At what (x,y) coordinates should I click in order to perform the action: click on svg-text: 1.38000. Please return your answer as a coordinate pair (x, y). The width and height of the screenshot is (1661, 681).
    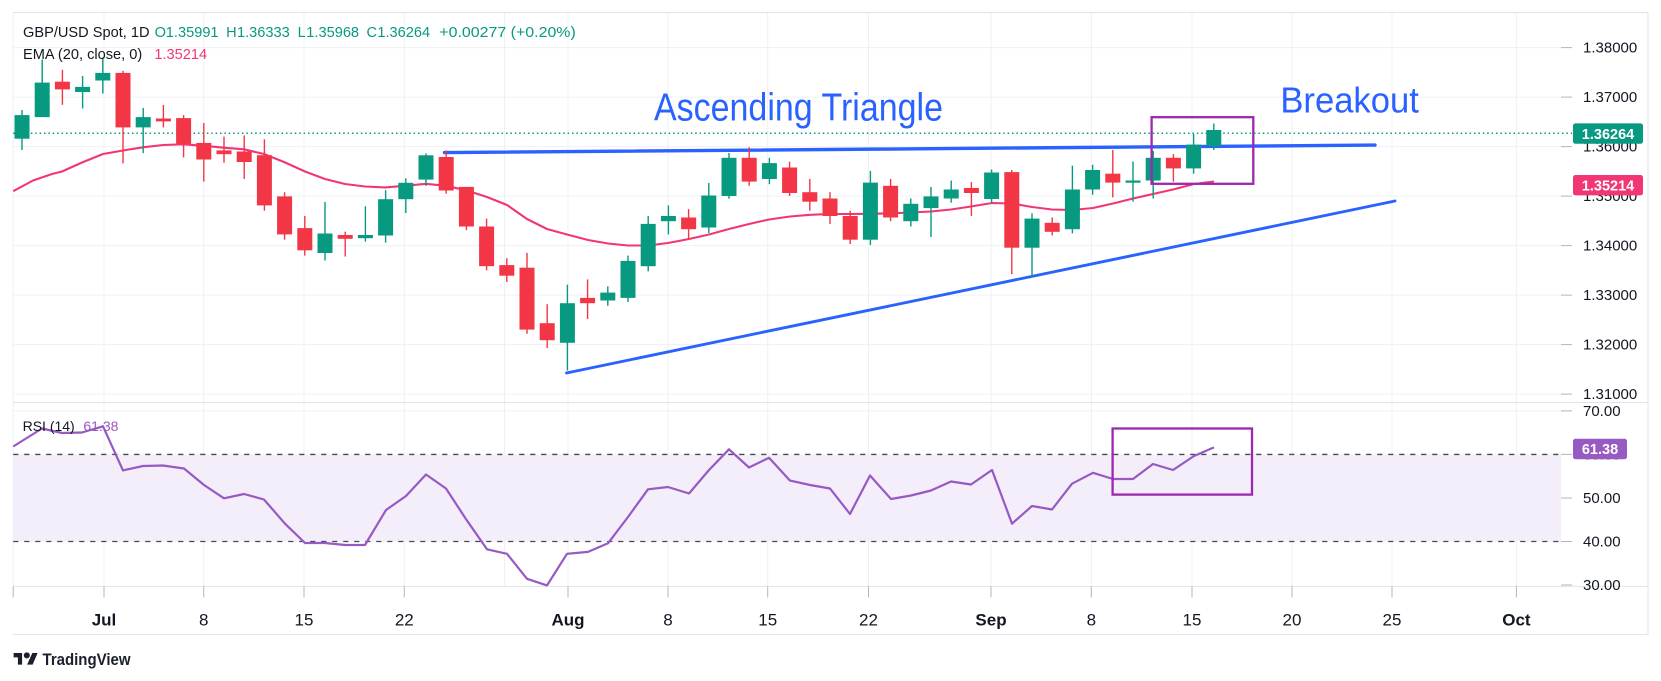
    Looking at the image, I should click on (1610, 48).